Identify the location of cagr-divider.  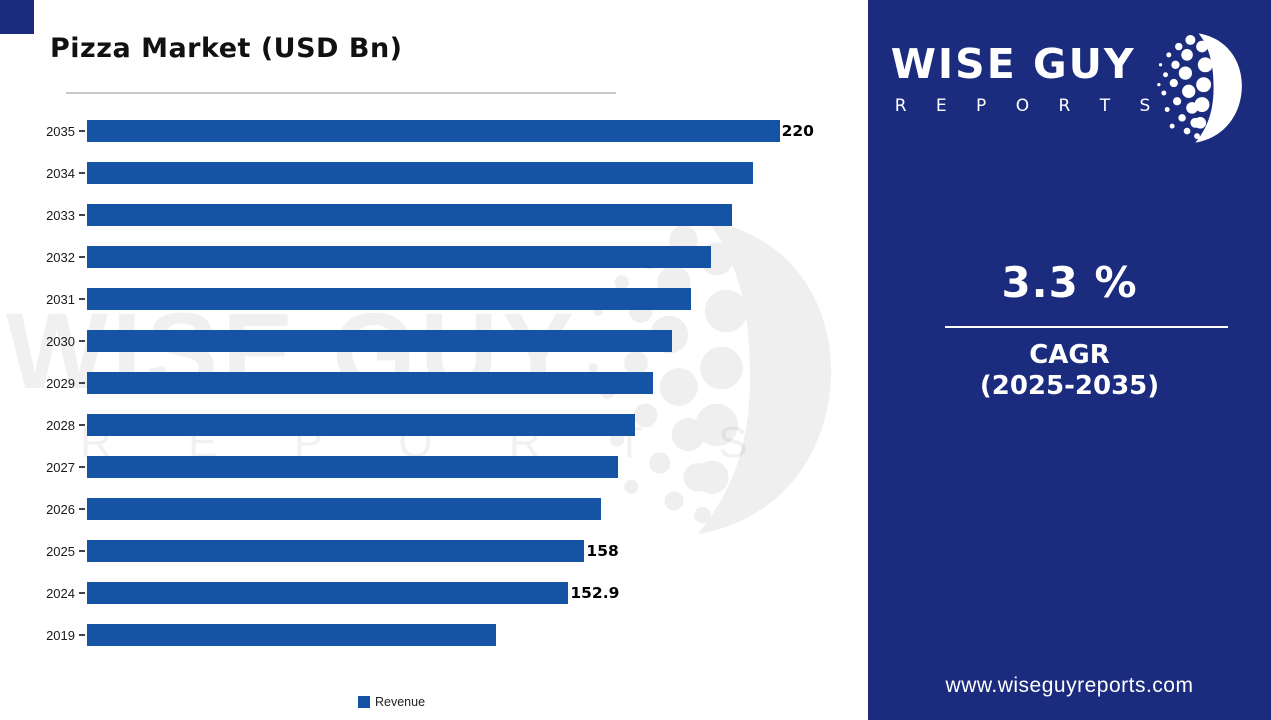
(1086, 327).